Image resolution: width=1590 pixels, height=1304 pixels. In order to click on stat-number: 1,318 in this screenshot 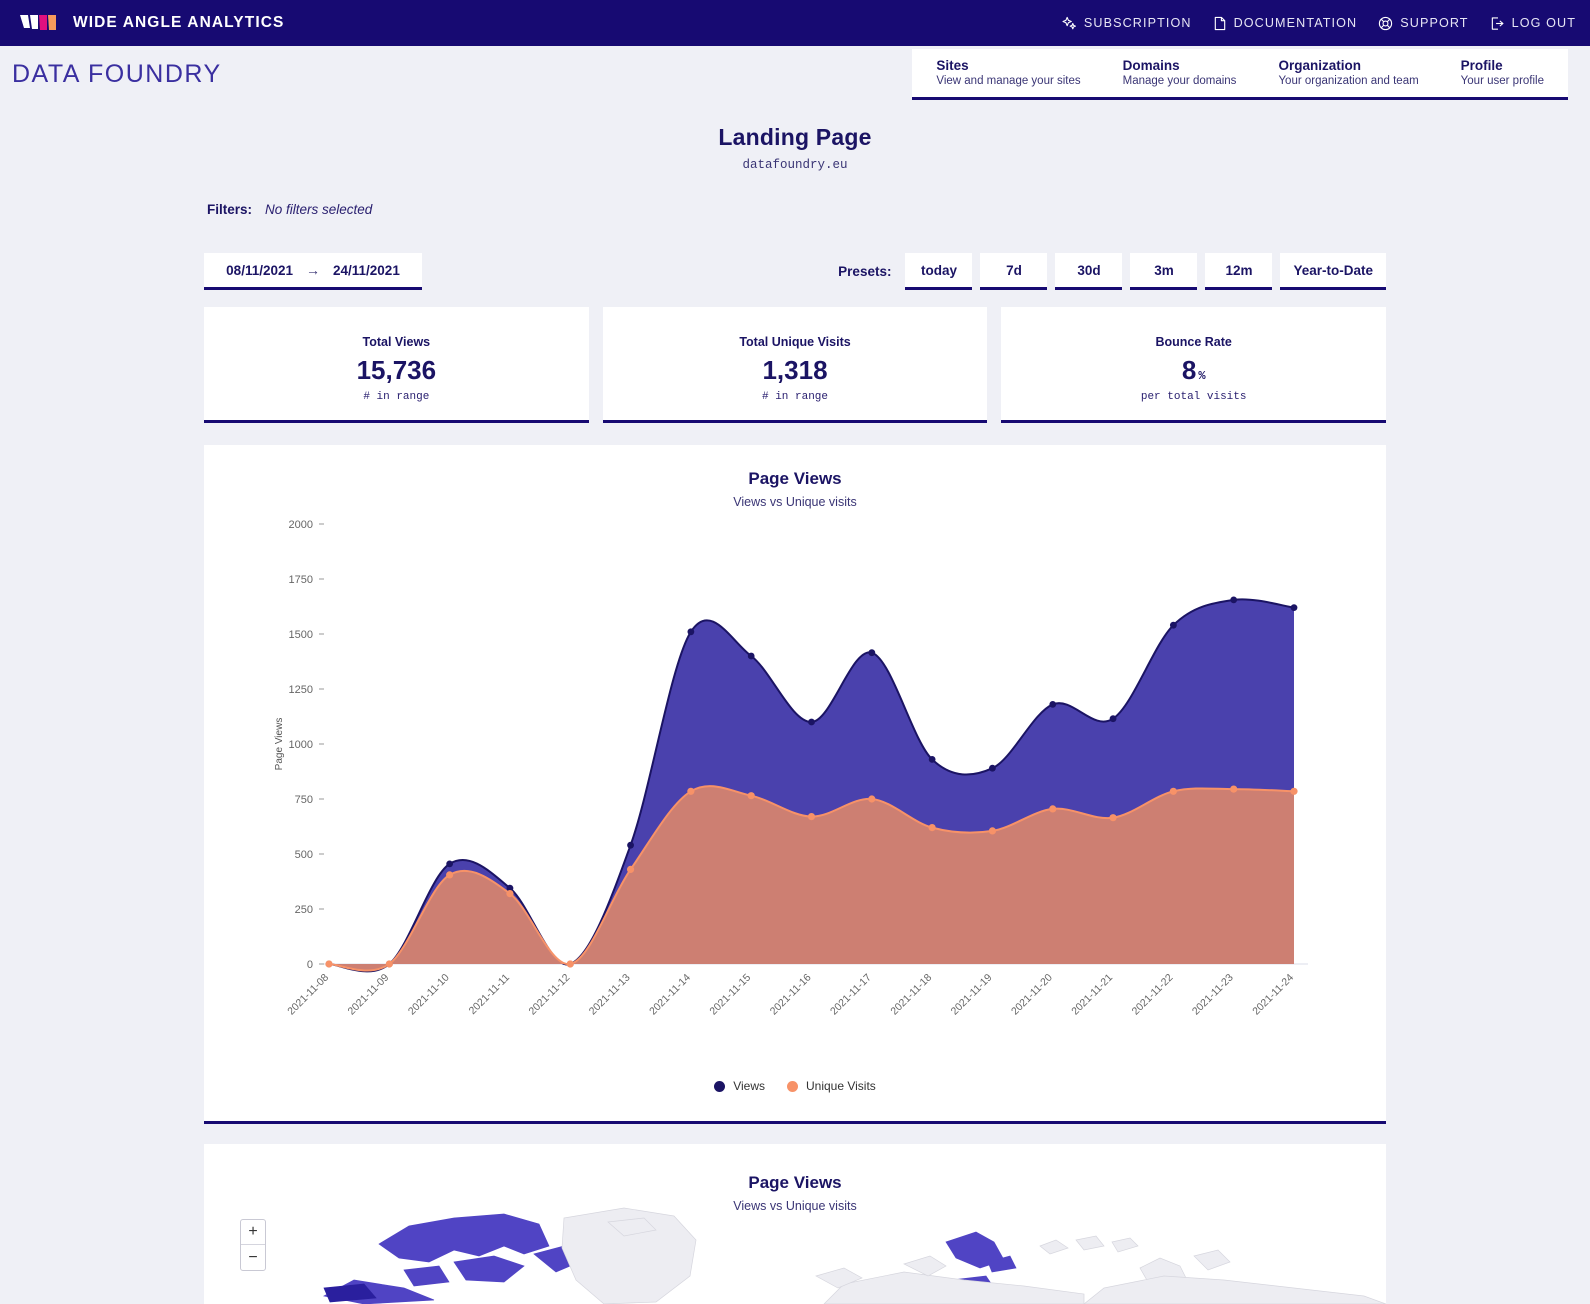, I will do `click(795, 370)`.